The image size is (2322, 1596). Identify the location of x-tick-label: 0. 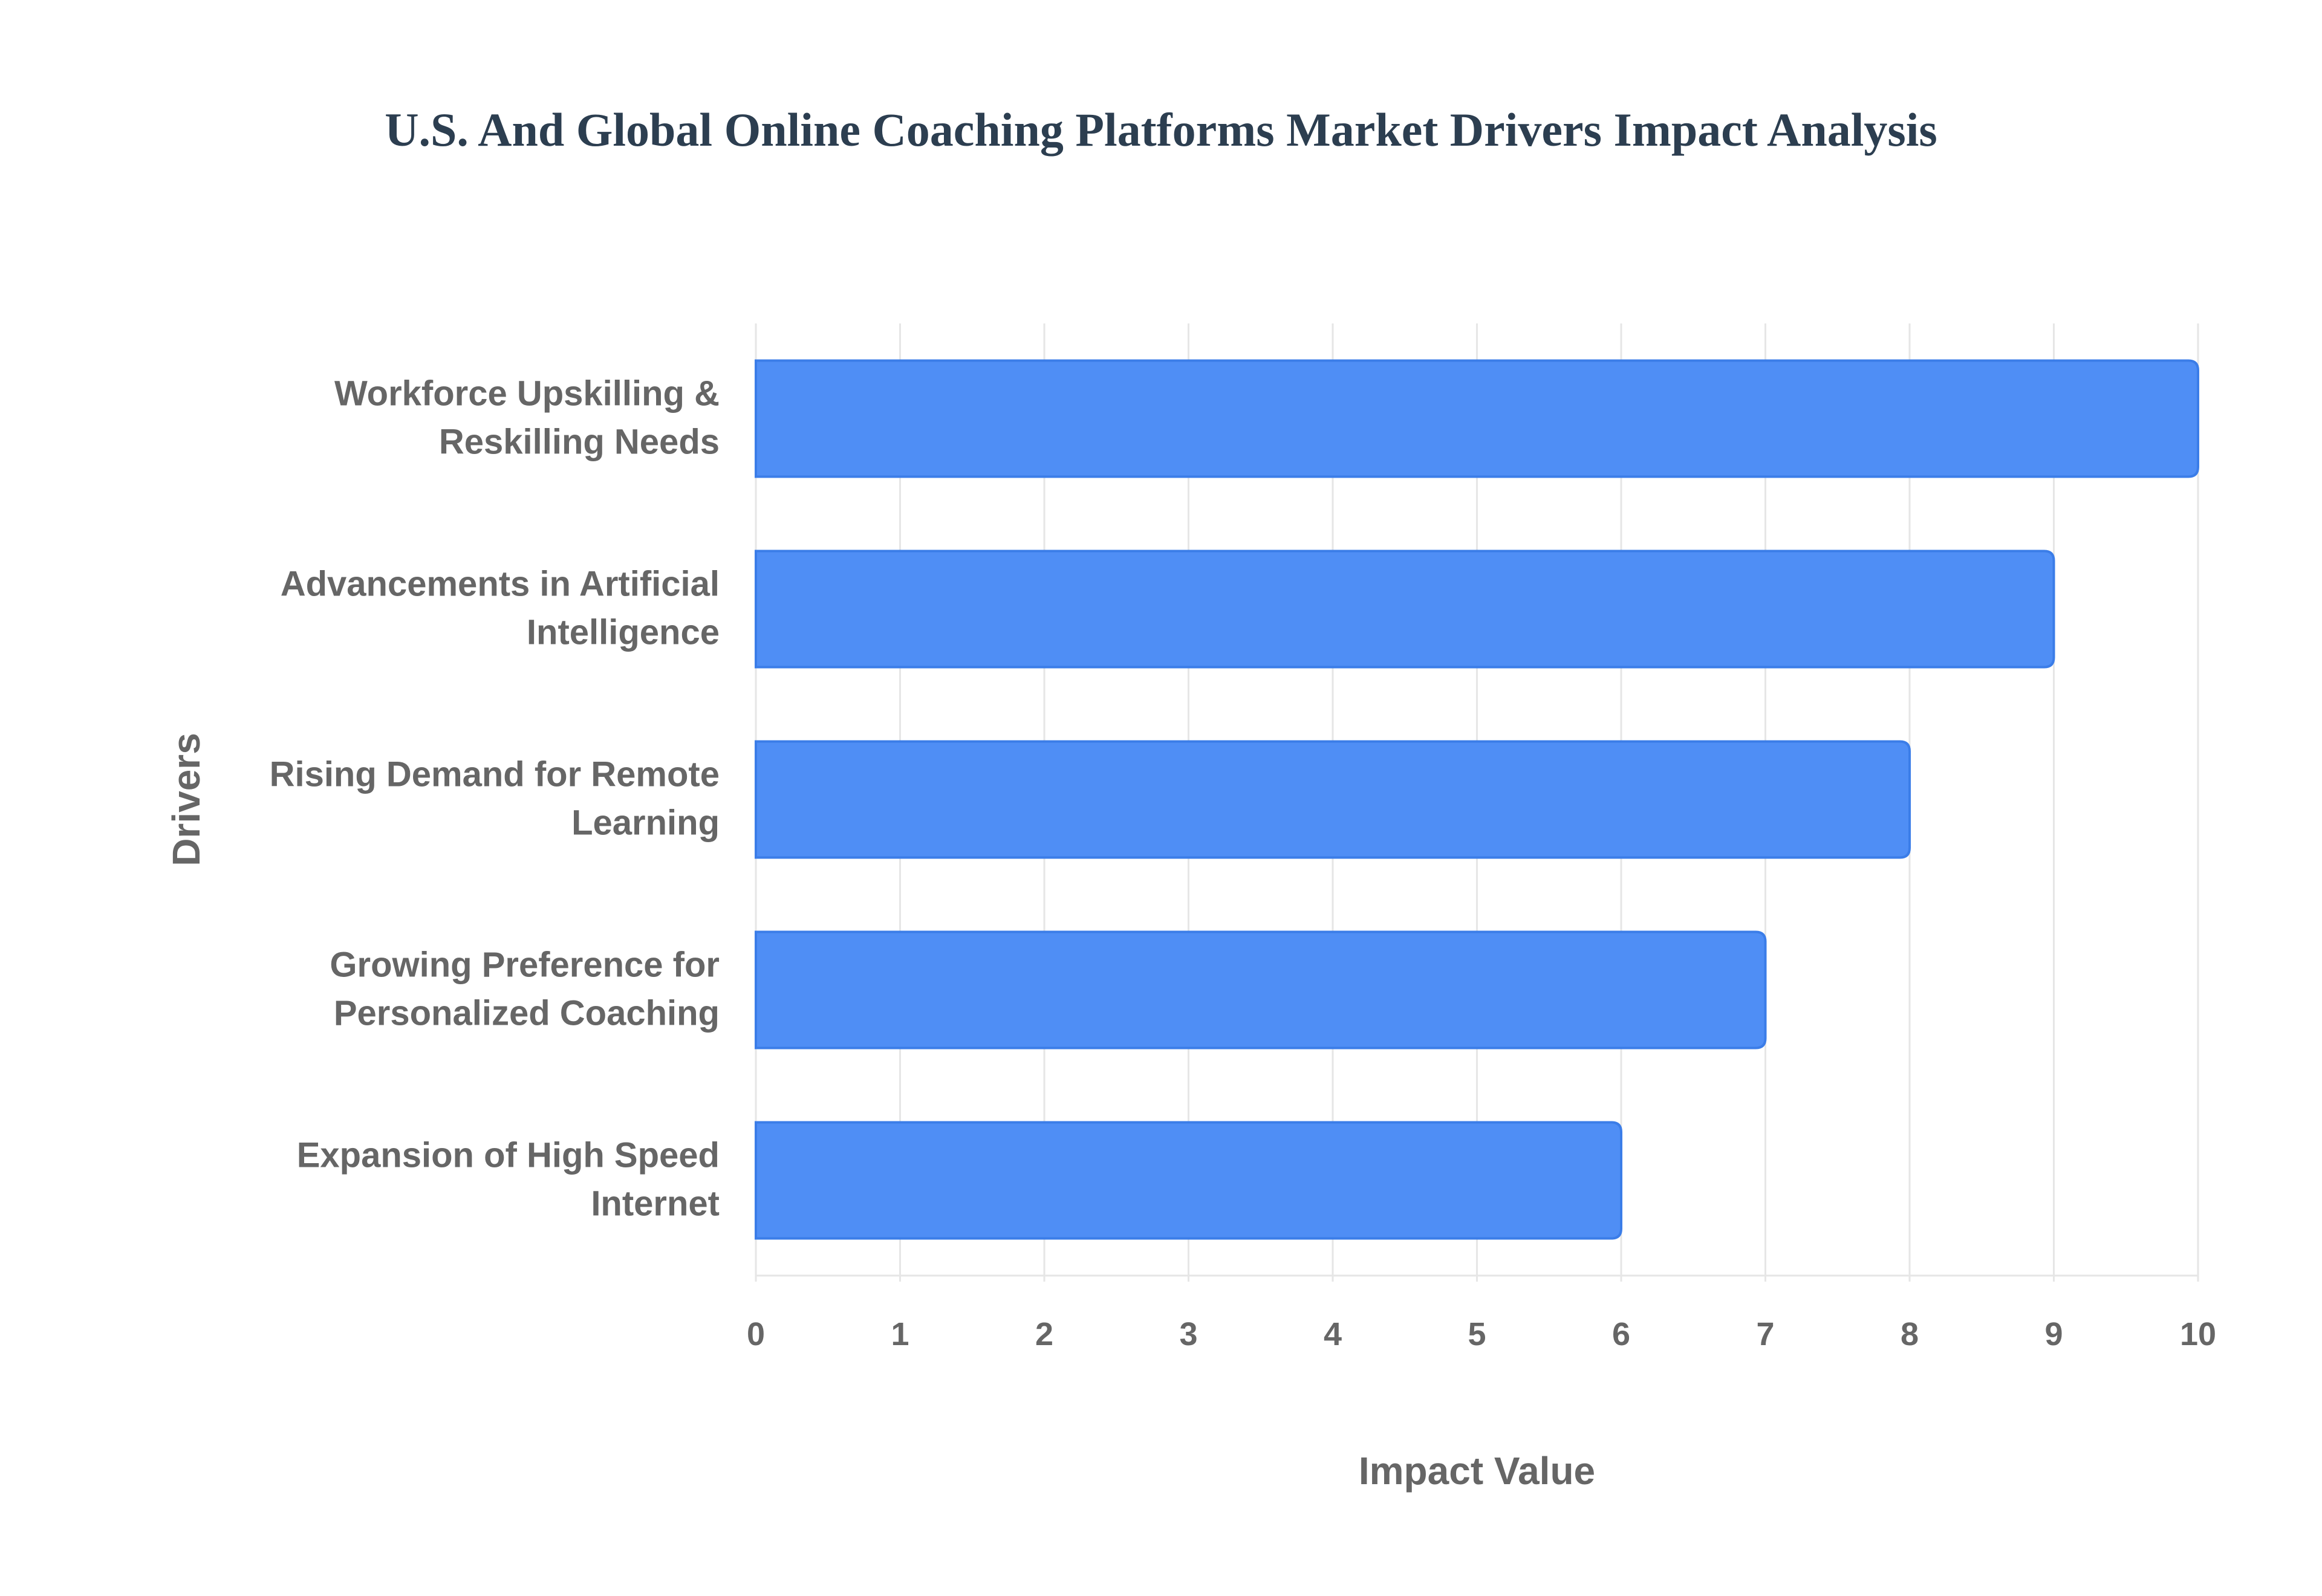
(756, 1334).